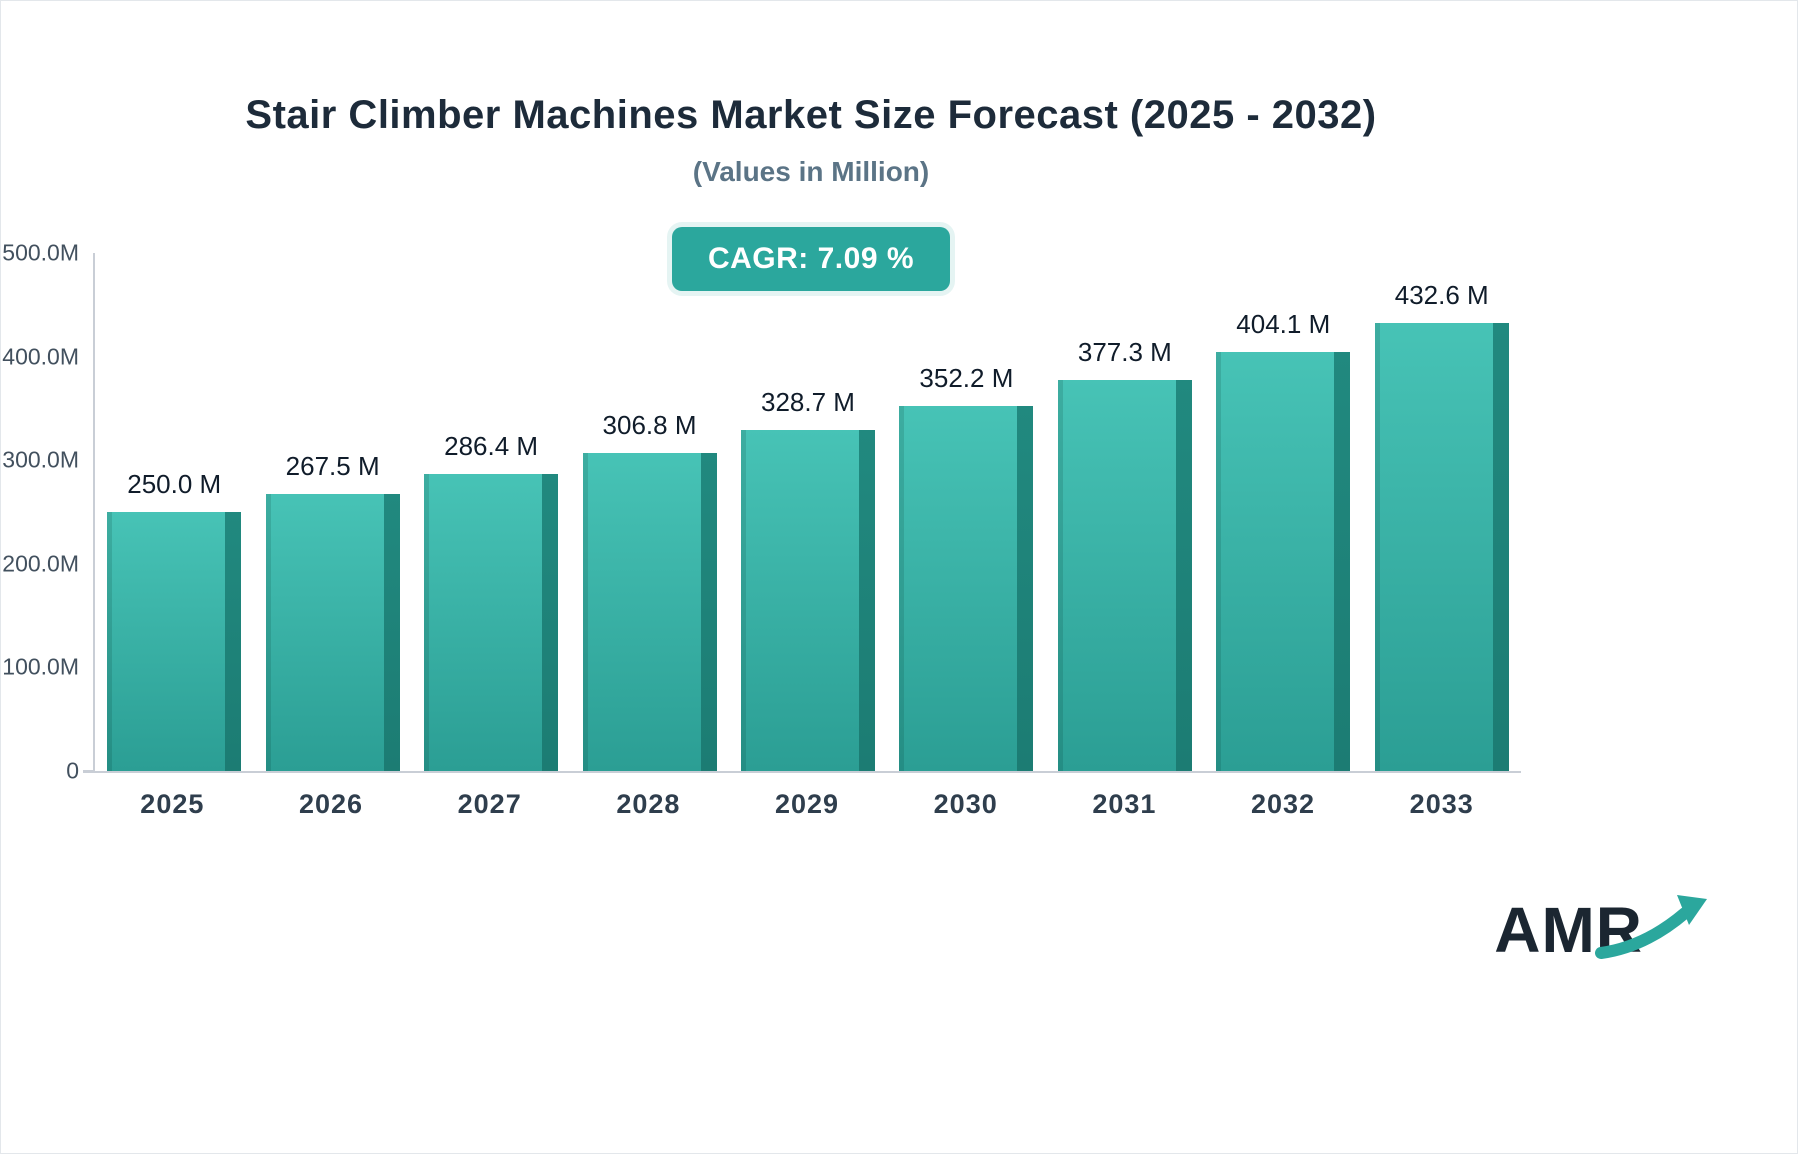 The image size is (1800, 1156). I want to click on bar-value-label-2028: 306.8 M, so click(649, 425).